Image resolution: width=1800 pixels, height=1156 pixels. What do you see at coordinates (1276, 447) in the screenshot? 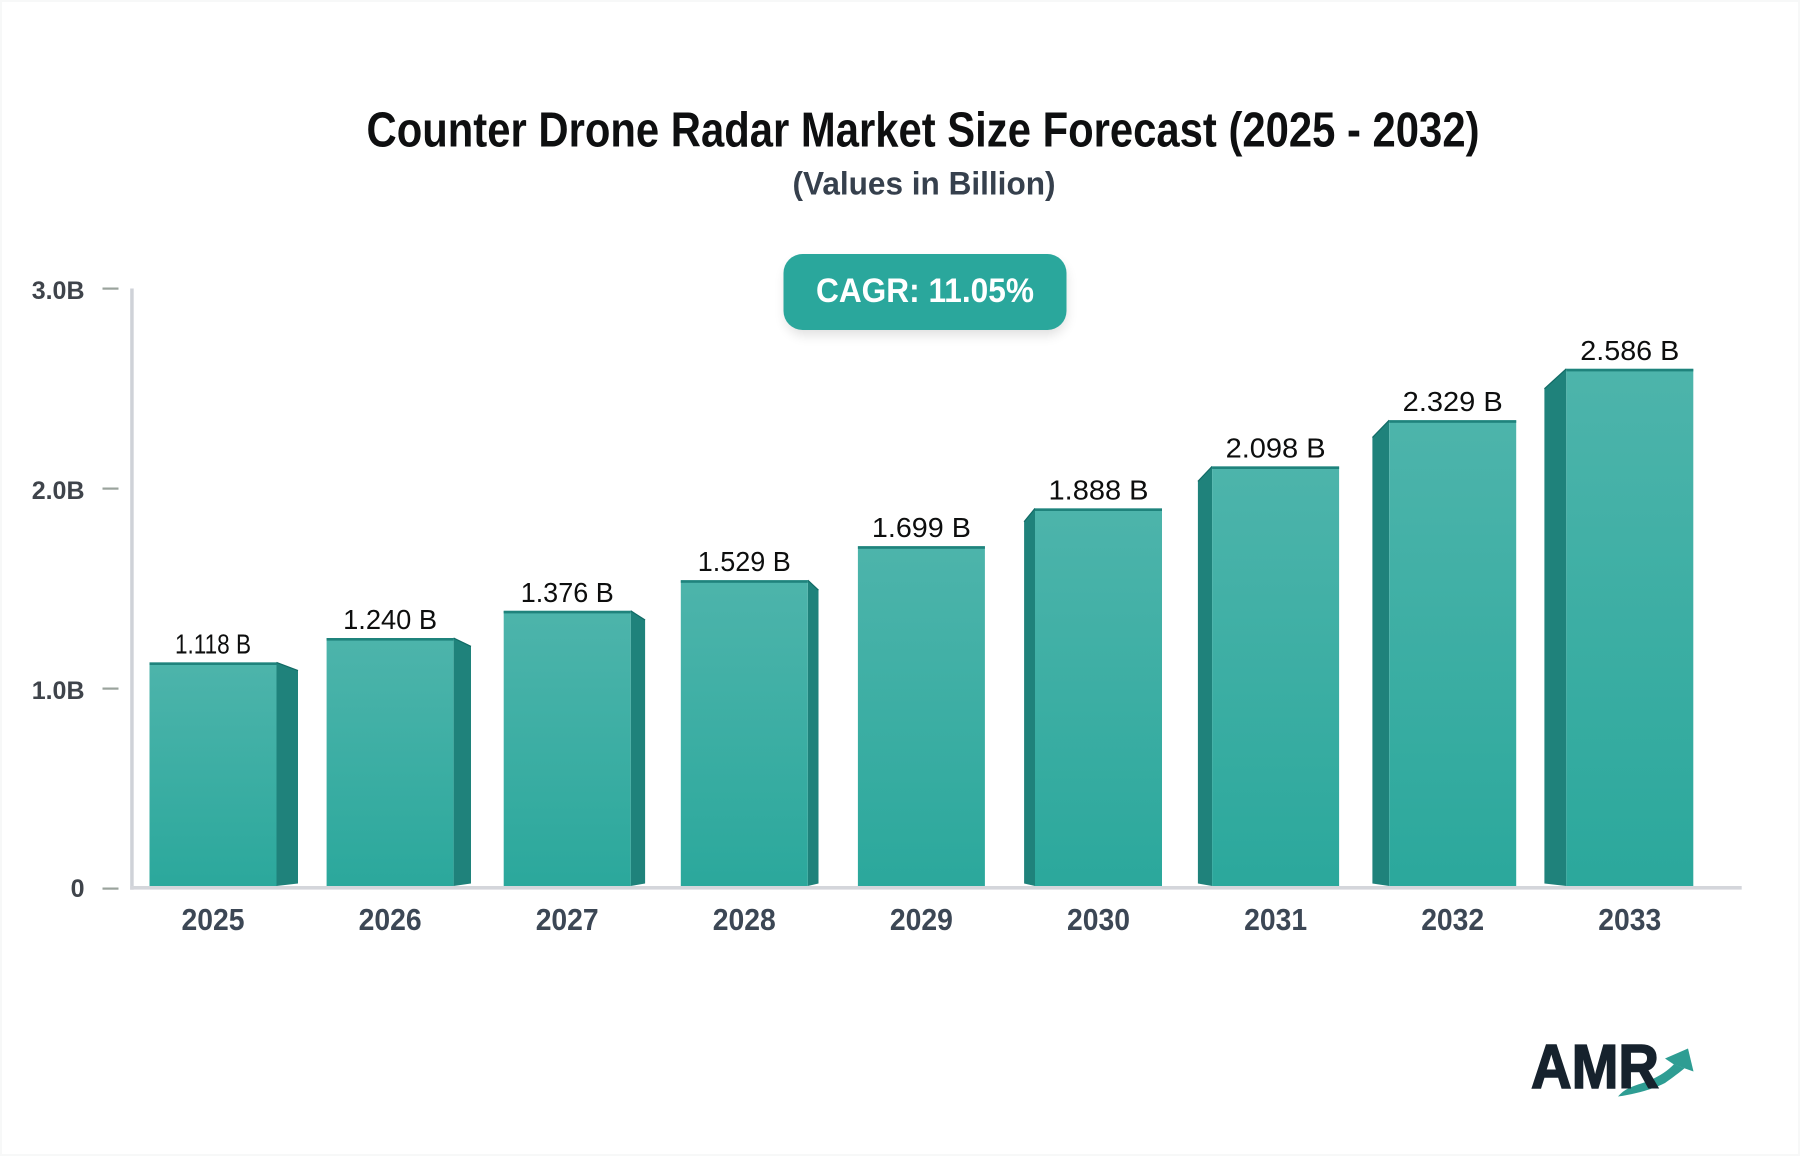
I see `svg-text: 2.098 B` at bounding box center [1276, 447].